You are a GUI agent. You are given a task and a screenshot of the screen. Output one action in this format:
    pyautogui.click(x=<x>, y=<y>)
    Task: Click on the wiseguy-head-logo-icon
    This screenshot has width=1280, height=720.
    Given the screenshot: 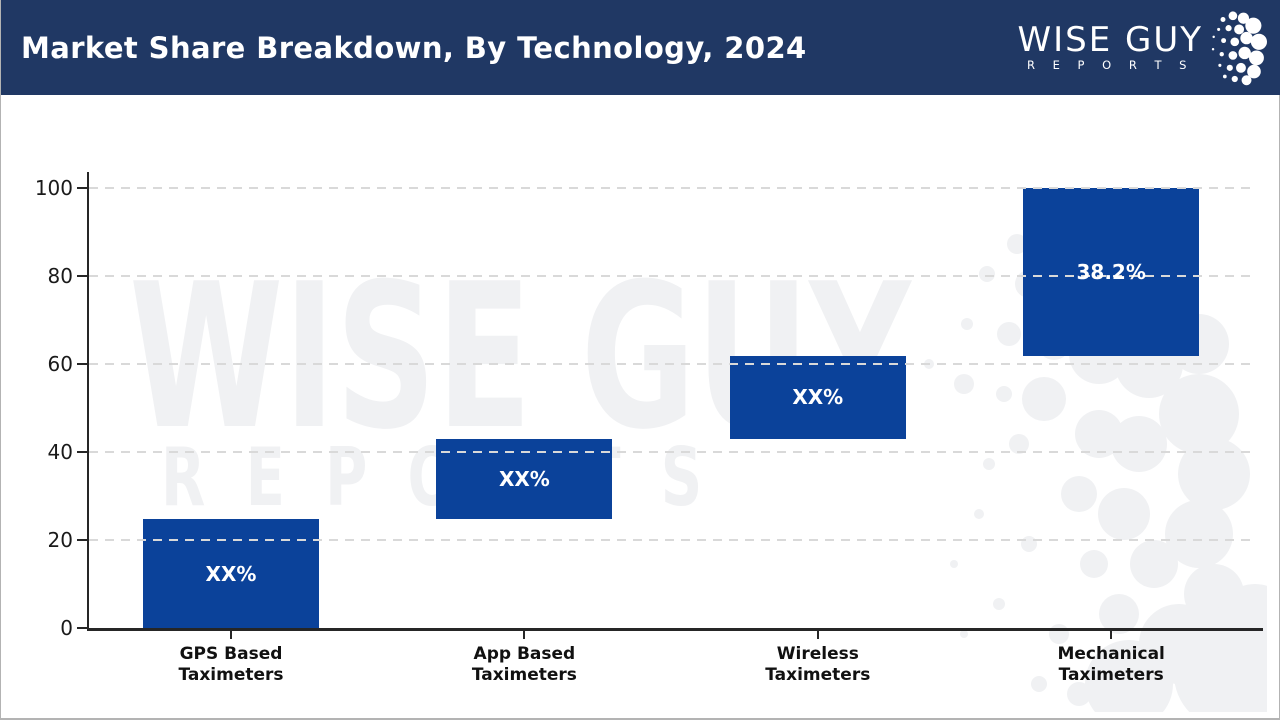 What is the action you would take?
    pyautogui.click(x=1239, y=47)
    